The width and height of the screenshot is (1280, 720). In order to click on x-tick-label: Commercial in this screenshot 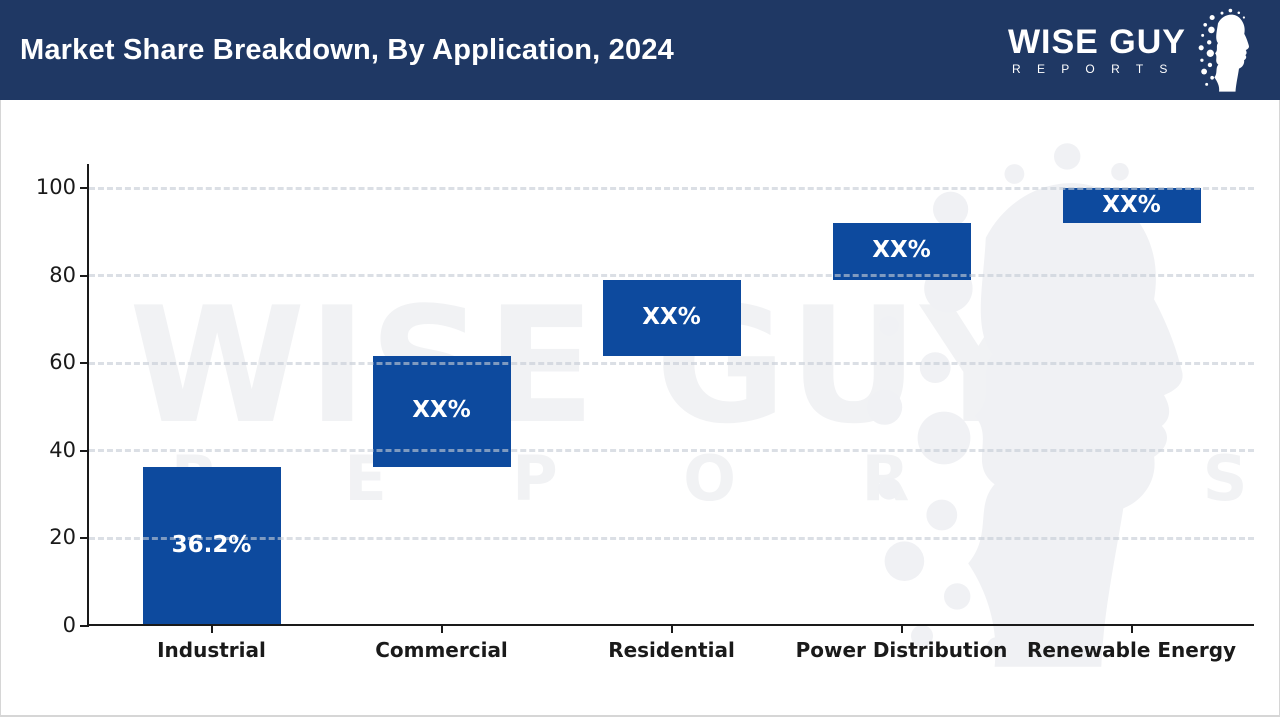, I will do `click(441, 649)`.